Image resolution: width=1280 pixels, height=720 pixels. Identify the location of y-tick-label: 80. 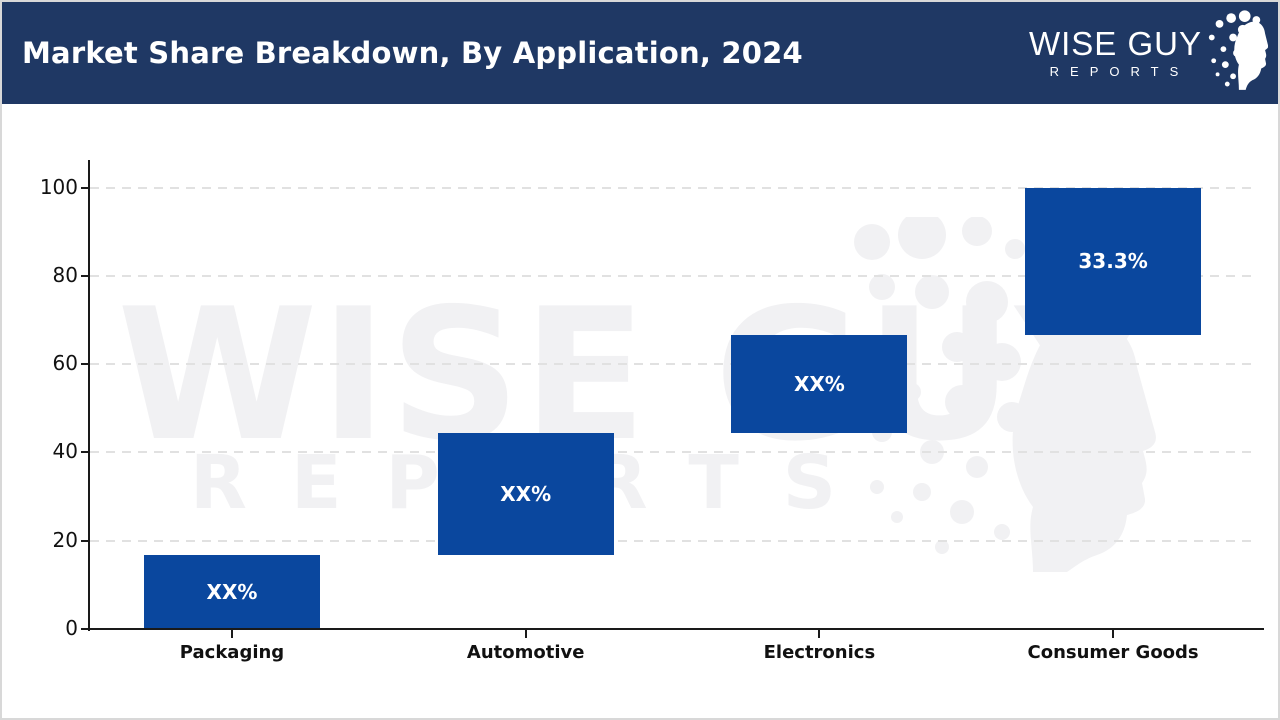
(65, 274).